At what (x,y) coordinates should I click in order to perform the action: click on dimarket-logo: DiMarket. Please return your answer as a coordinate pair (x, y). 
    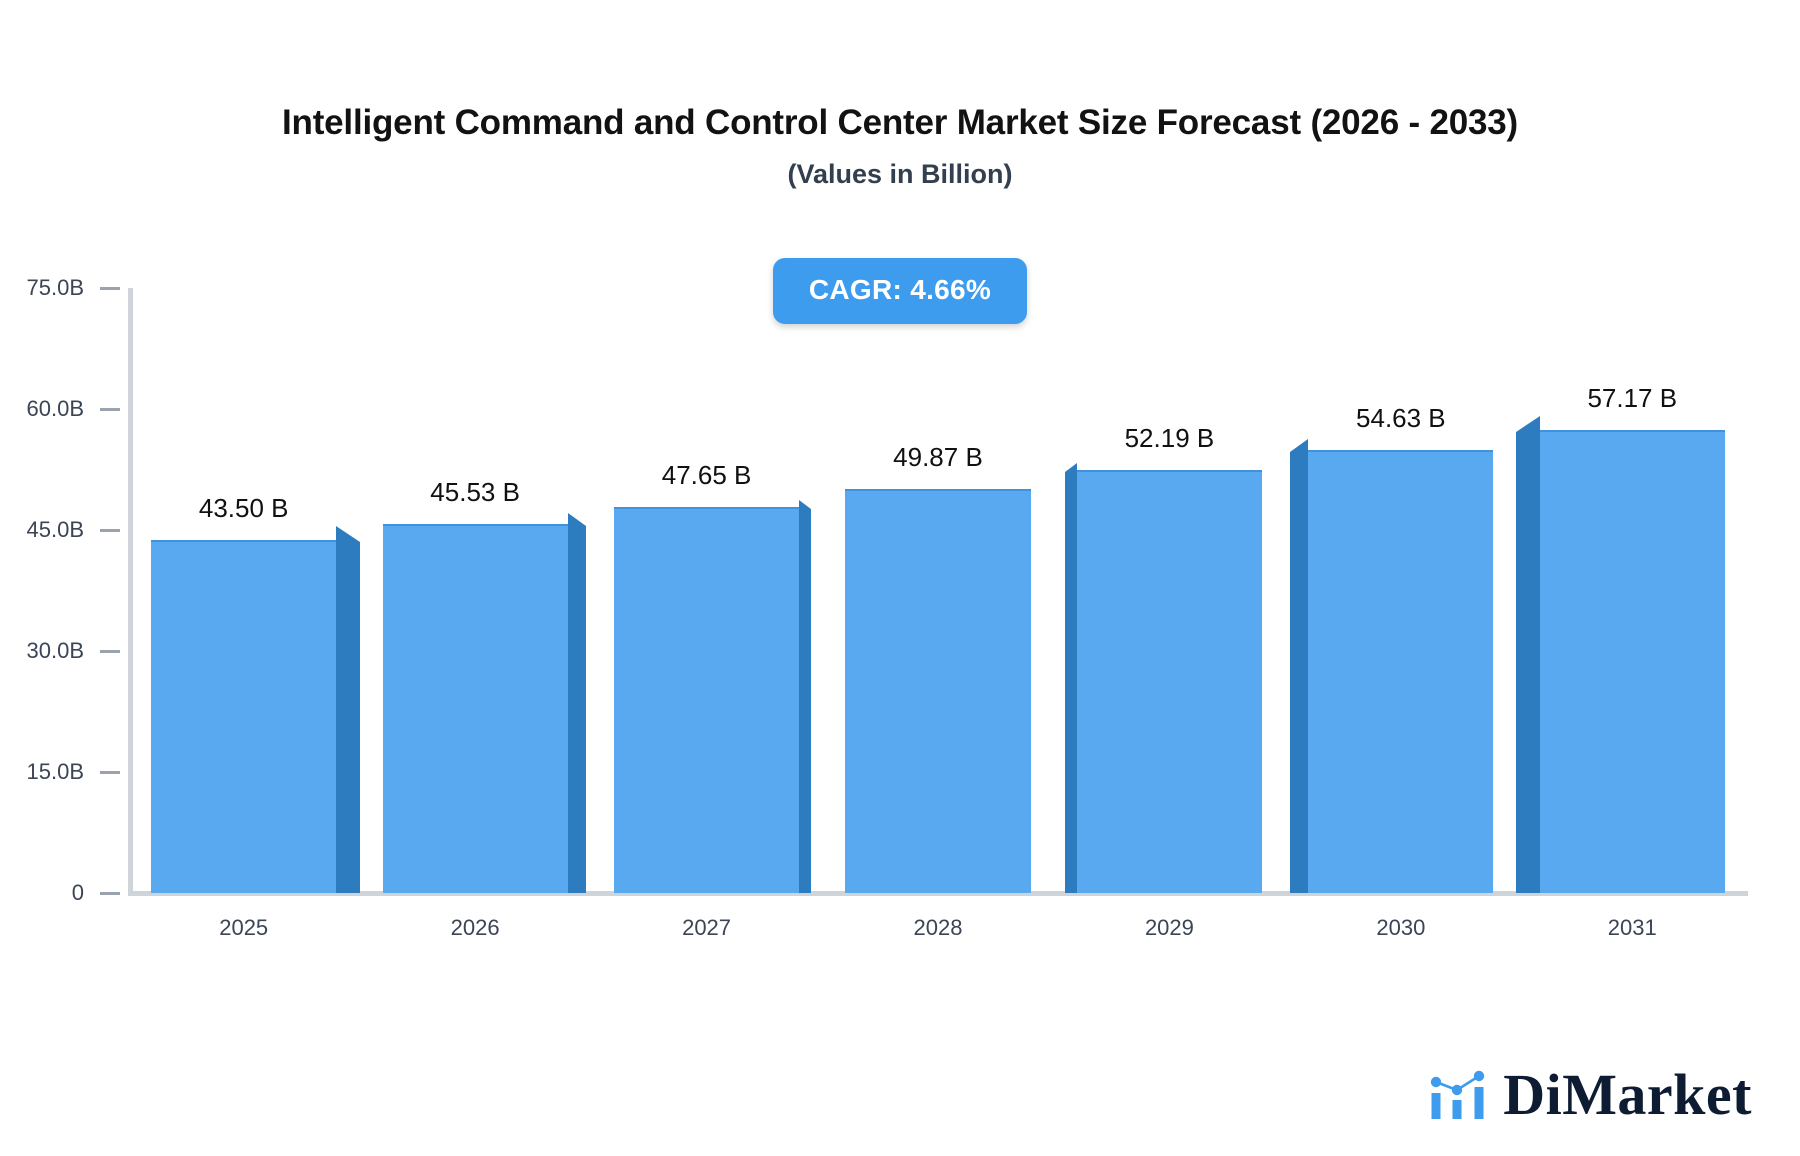
    Looking at the image, I should click on (1590, 1095).